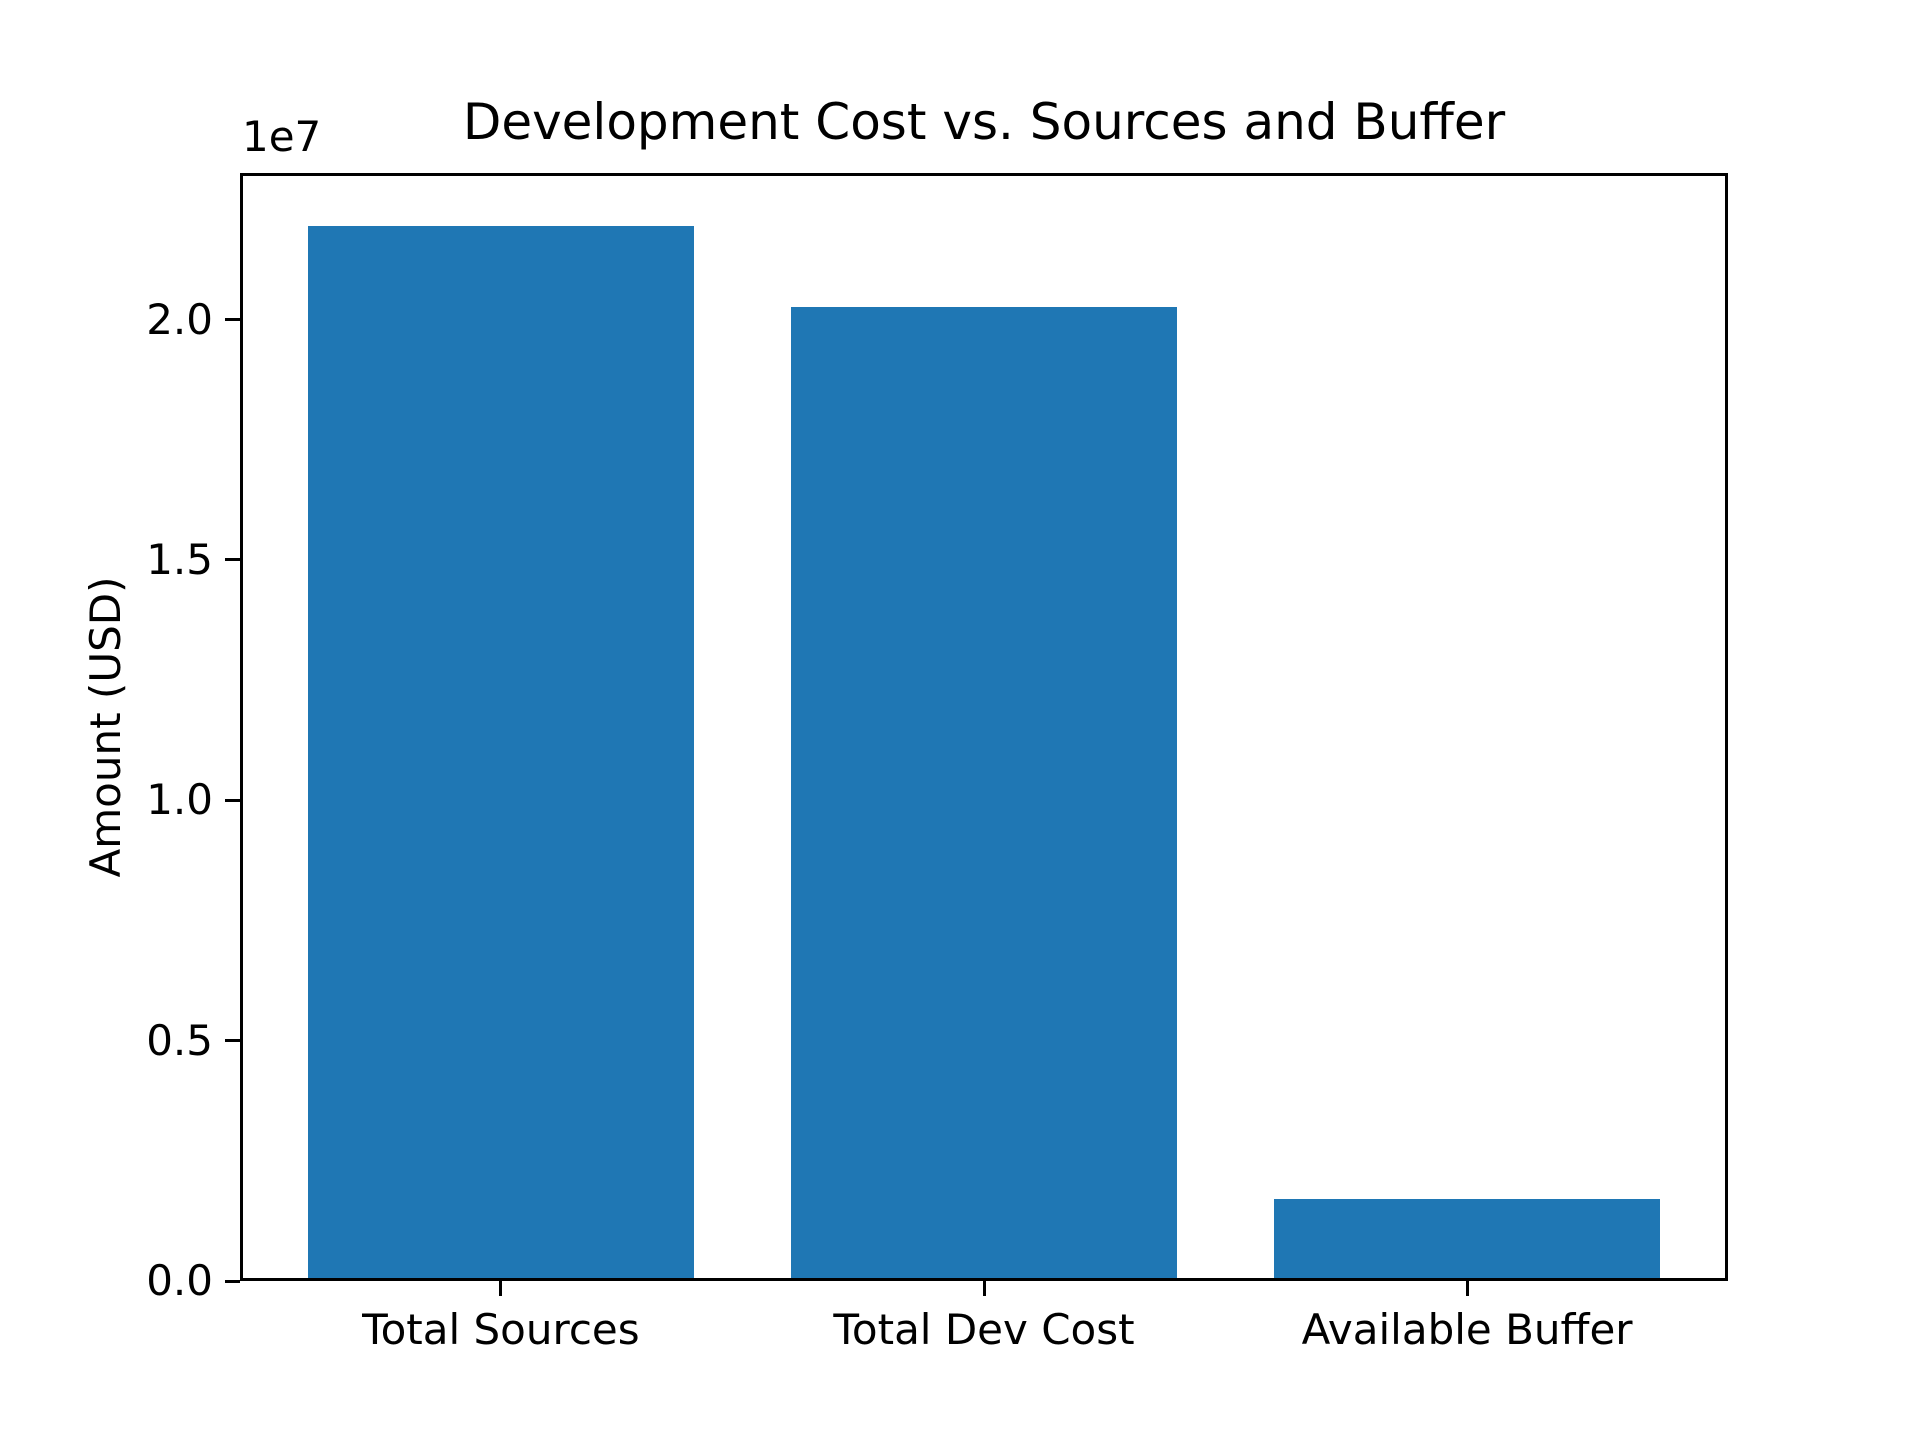 The width and height of the screenshot is (1920, 1440). Describe the element at coordinates (179, 800) in the screenshot. I see `y-tick-label: 1.0` at that location.